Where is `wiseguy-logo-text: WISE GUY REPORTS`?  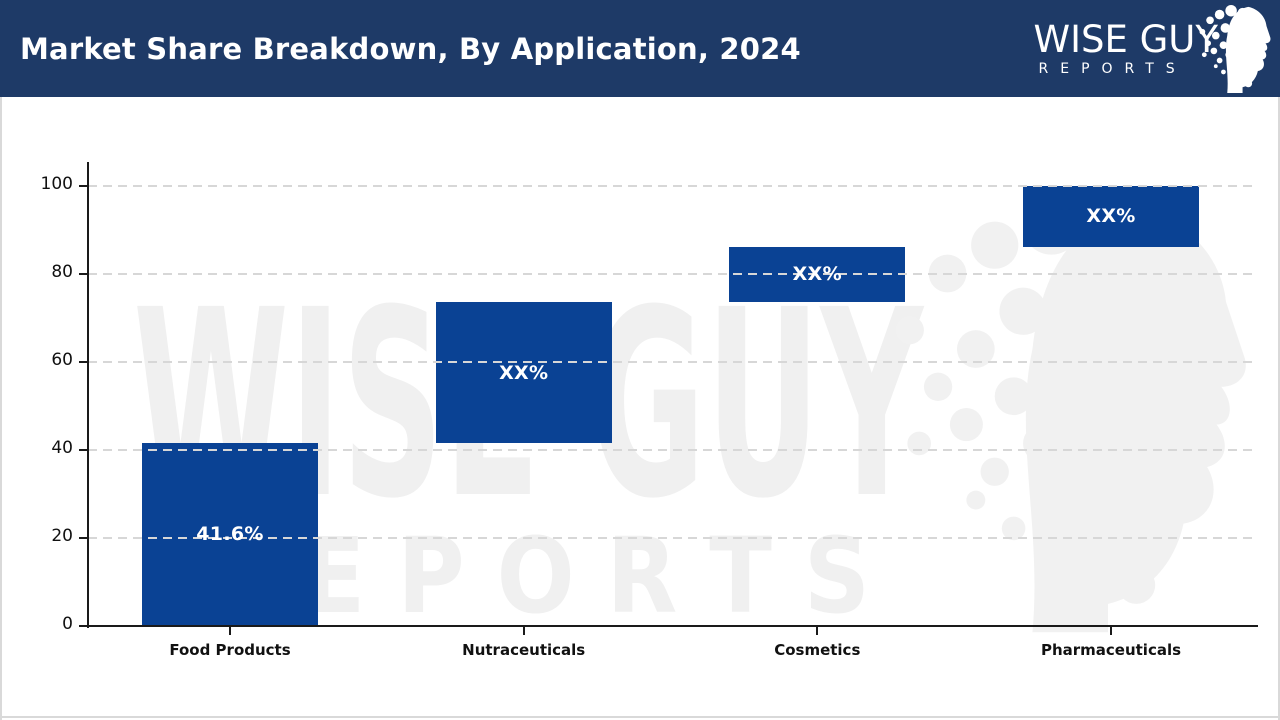 wiseguy-logo-text: WISE GUY REPORTS is located at coordinates (1126, 49).